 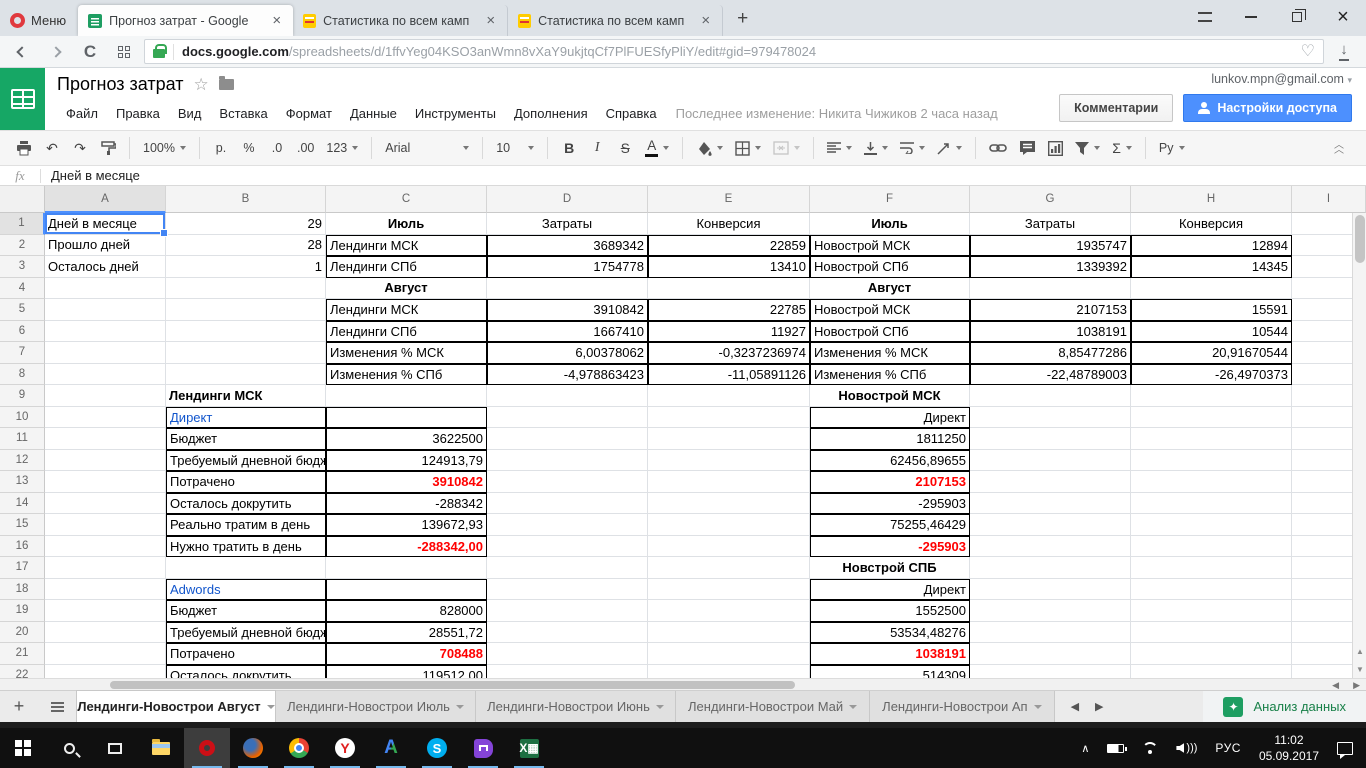 What do you see at coordinates (1050, 654) in the screenshot?
I see `cell-G21` at bounding box center [1050, 654].